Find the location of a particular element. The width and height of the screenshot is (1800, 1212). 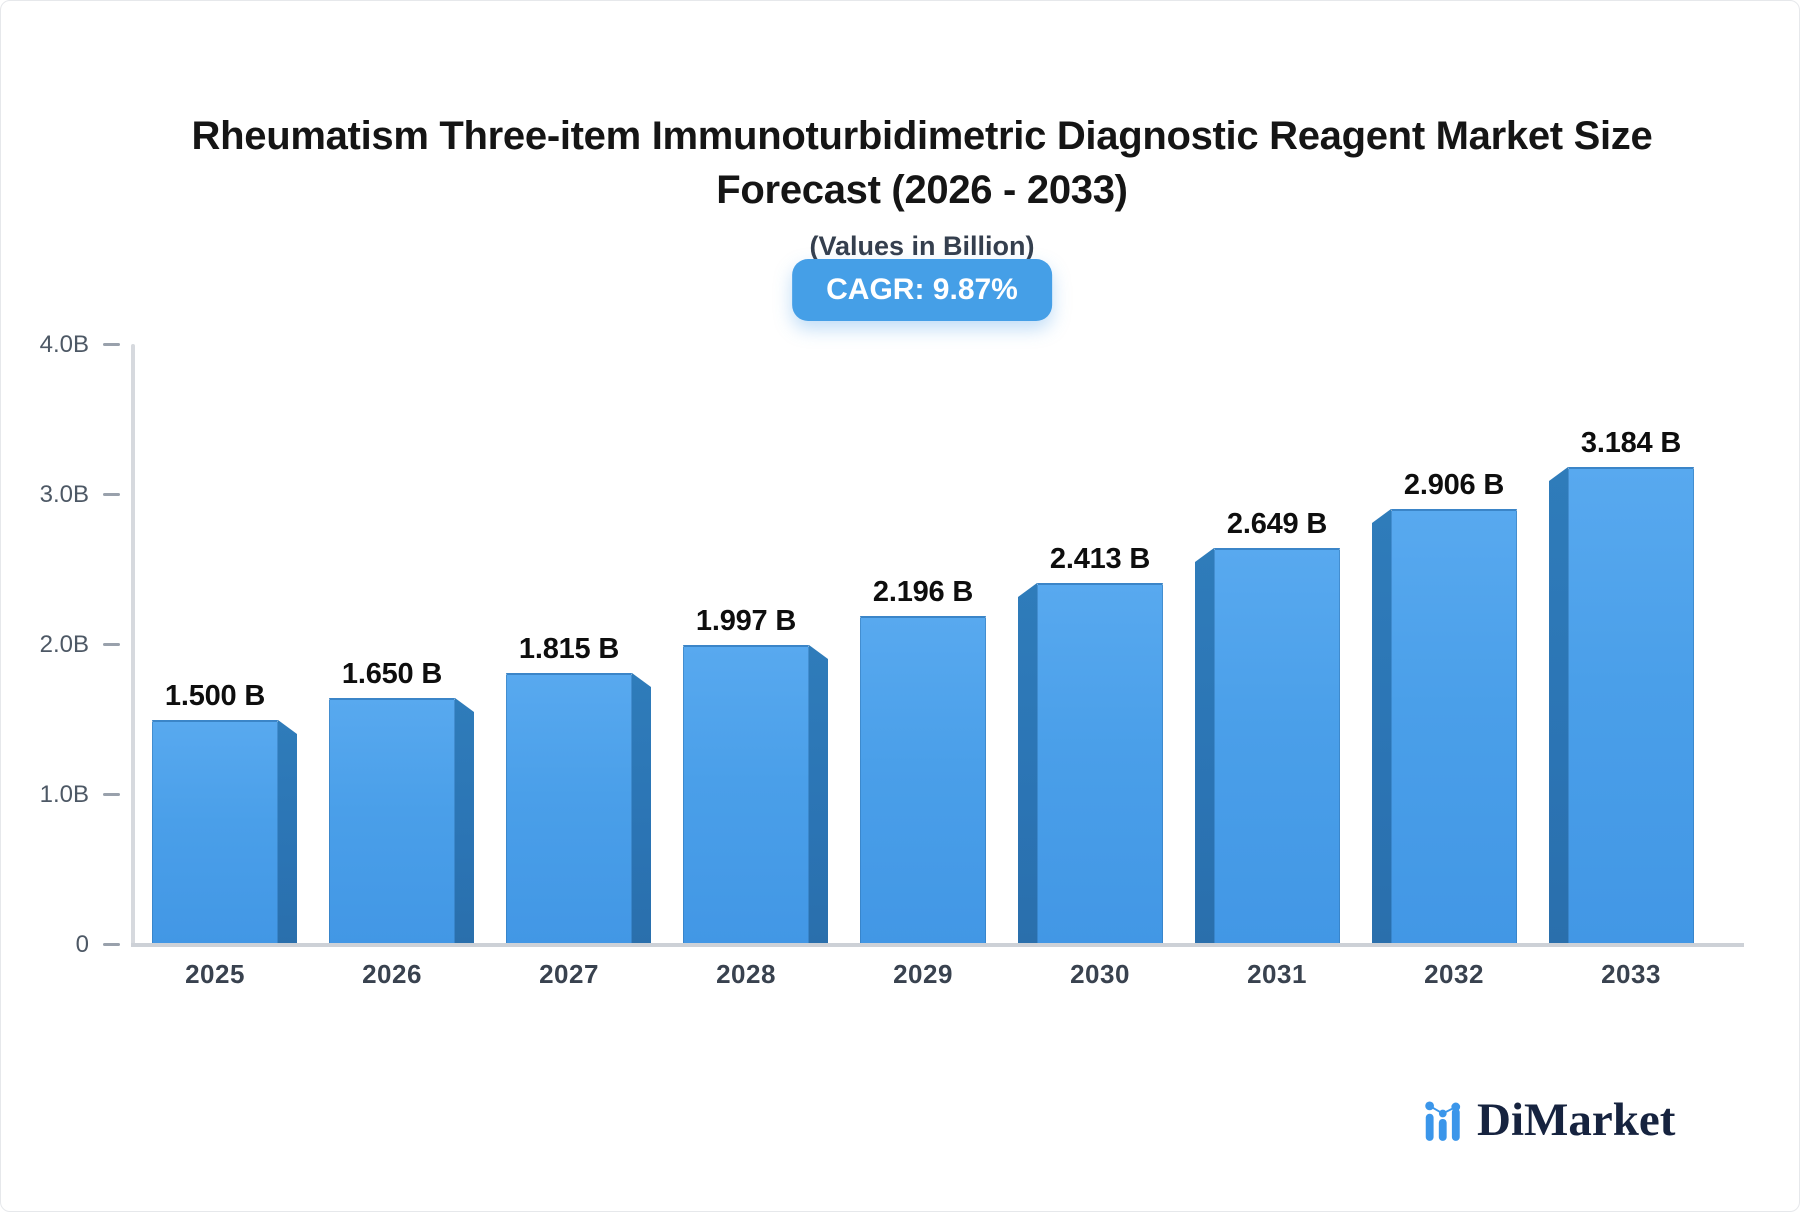

y-tick-label: 2.0B is located at coordinates (64, 644).